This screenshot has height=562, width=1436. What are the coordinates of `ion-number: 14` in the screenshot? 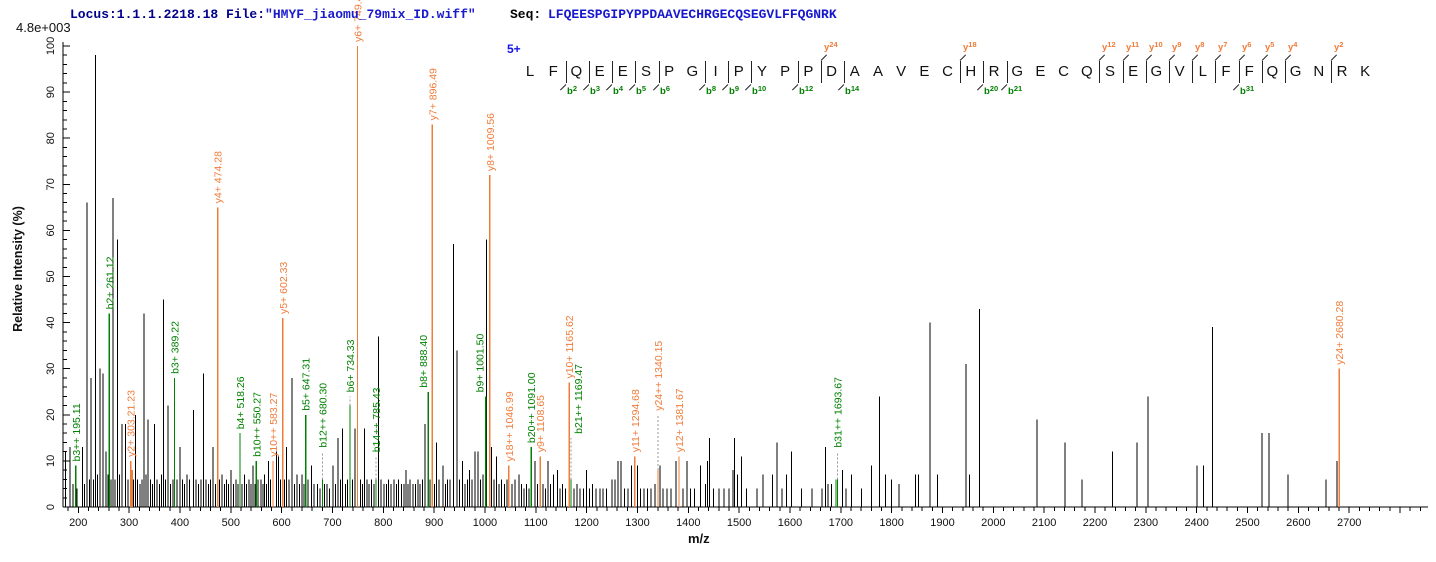 It's located at (855, 88).